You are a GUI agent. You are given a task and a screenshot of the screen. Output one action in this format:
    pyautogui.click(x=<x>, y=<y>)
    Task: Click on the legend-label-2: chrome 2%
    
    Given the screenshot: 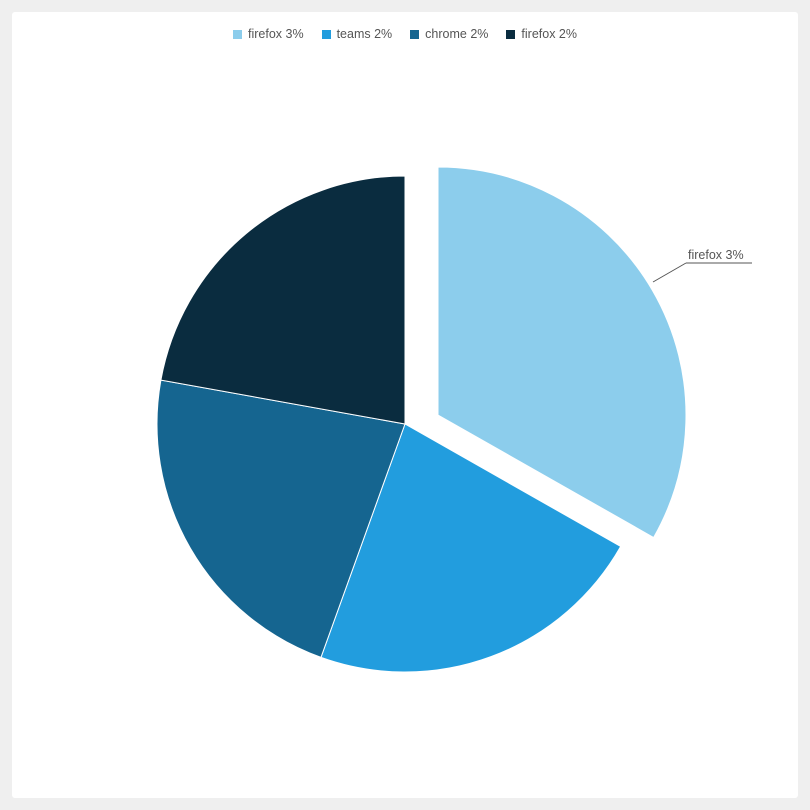 What is the action you would take?
    pyautogui.click(x=457, y=34)
    